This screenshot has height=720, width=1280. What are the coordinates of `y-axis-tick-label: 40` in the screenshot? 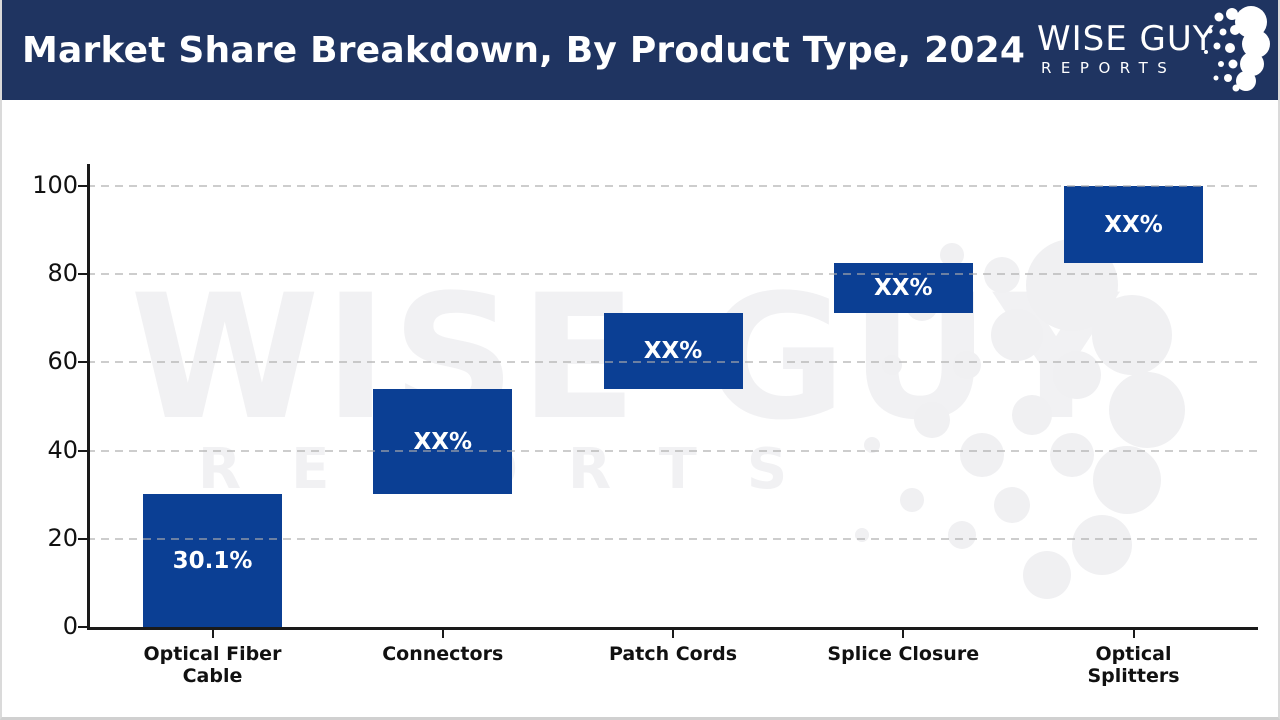 It's located at (62, 449).